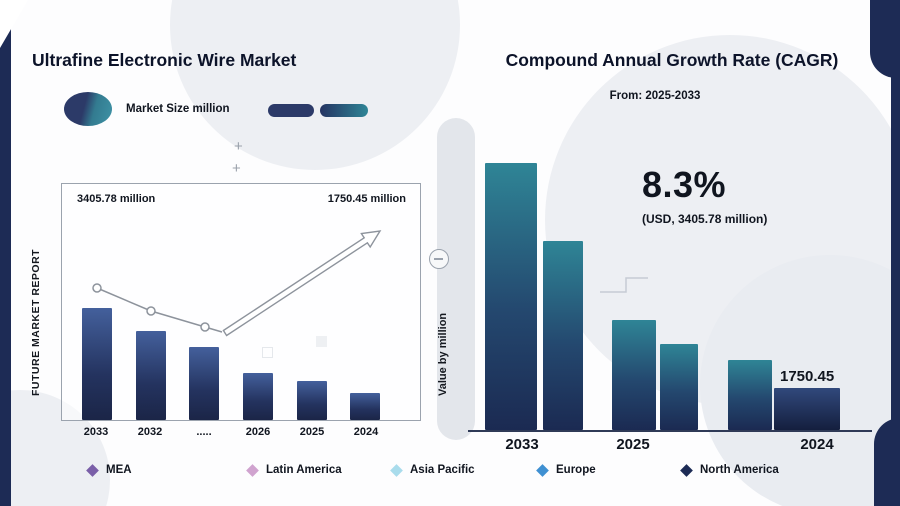  I want to click on pill-decoration-gradient, so click(344, 110).